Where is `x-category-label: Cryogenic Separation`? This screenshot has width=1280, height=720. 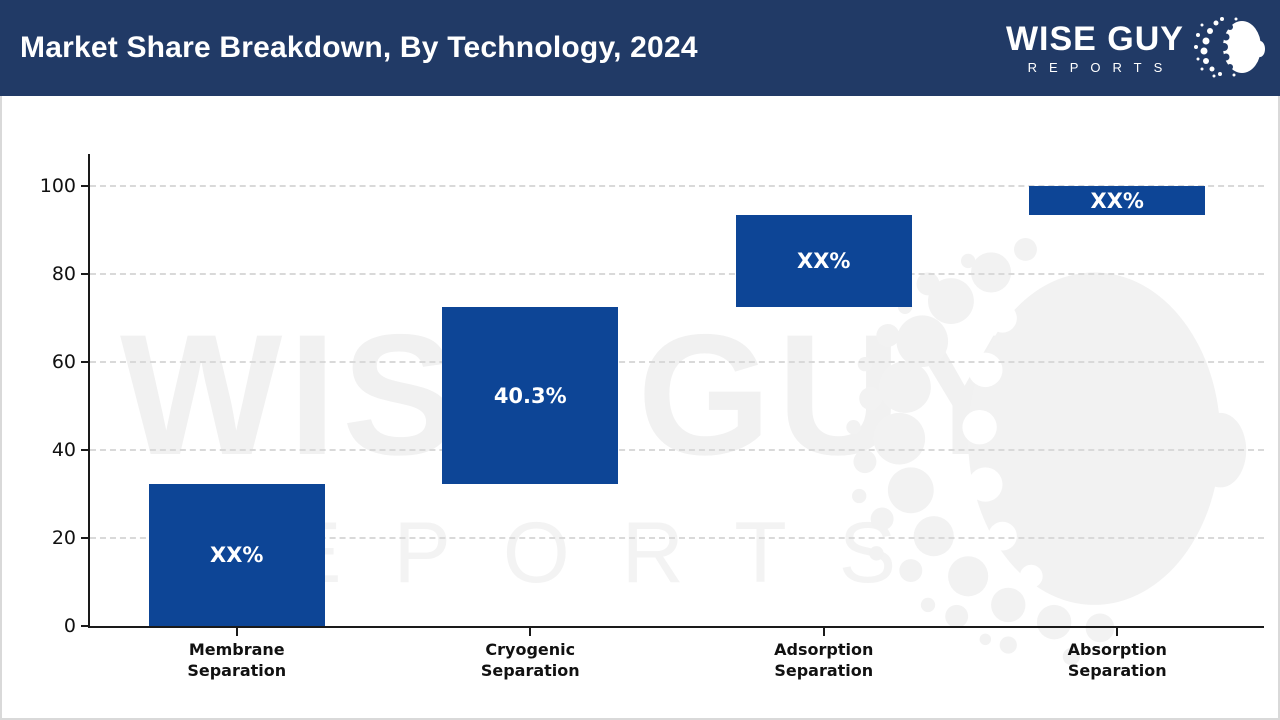
x-category-label: Cryogenic Separation is located at coordinates (531, 661).